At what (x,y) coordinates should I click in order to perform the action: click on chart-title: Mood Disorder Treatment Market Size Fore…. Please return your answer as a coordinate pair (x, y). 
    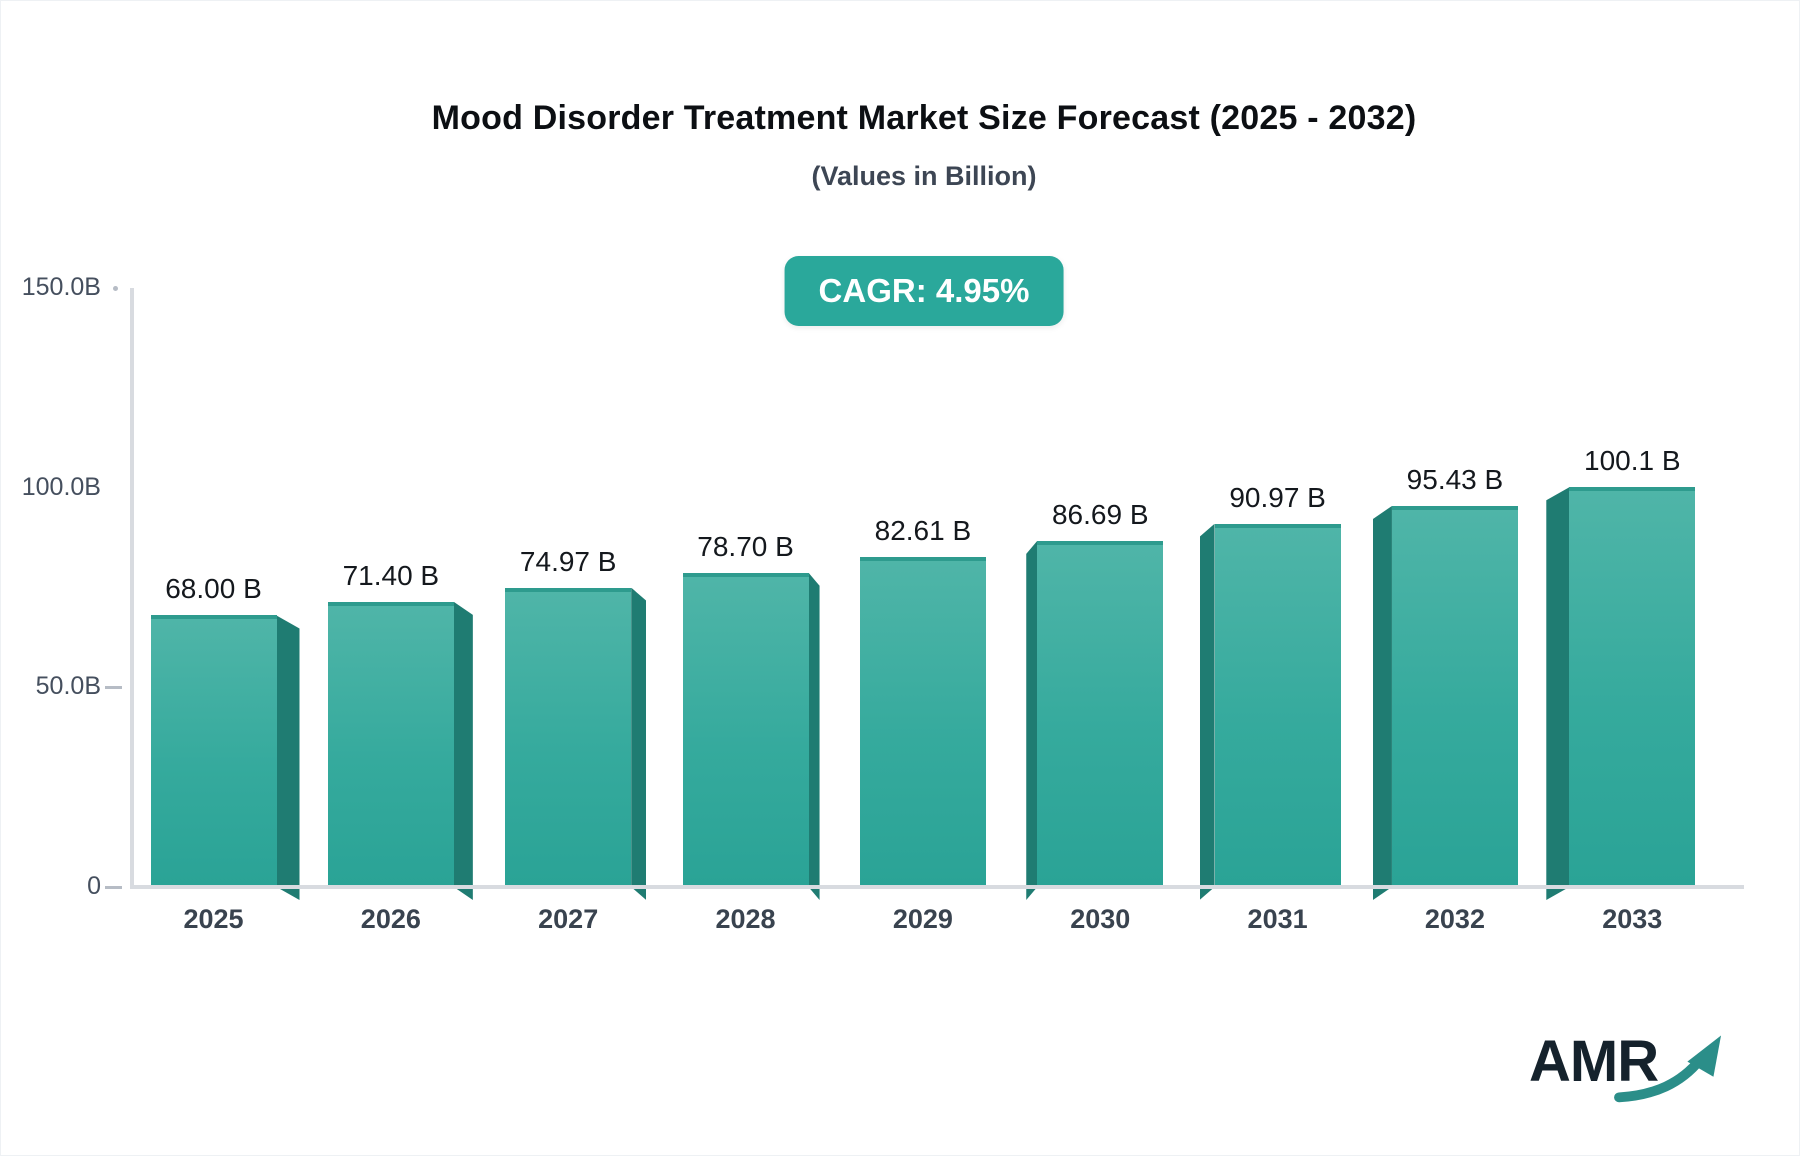
    Looking at the image, I should click on (924, 118).